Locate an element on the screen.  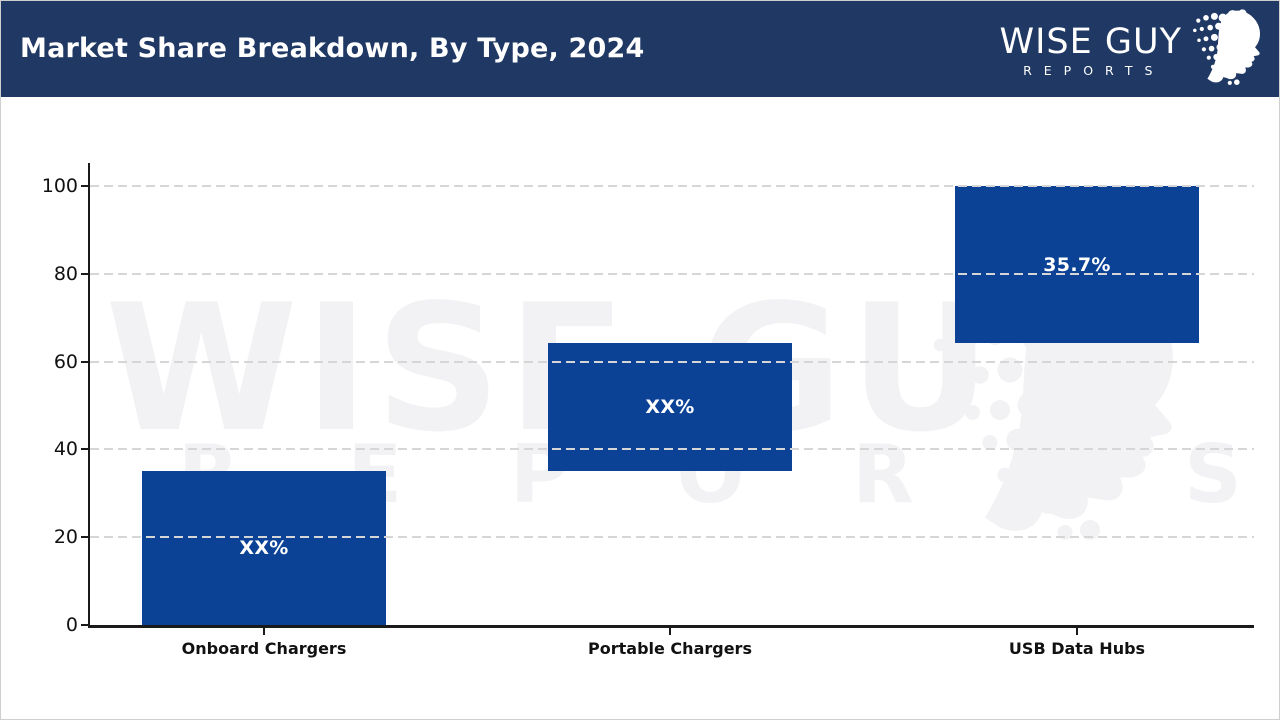
y-tick-label-0: 0 is located at coordinates (71, 625).